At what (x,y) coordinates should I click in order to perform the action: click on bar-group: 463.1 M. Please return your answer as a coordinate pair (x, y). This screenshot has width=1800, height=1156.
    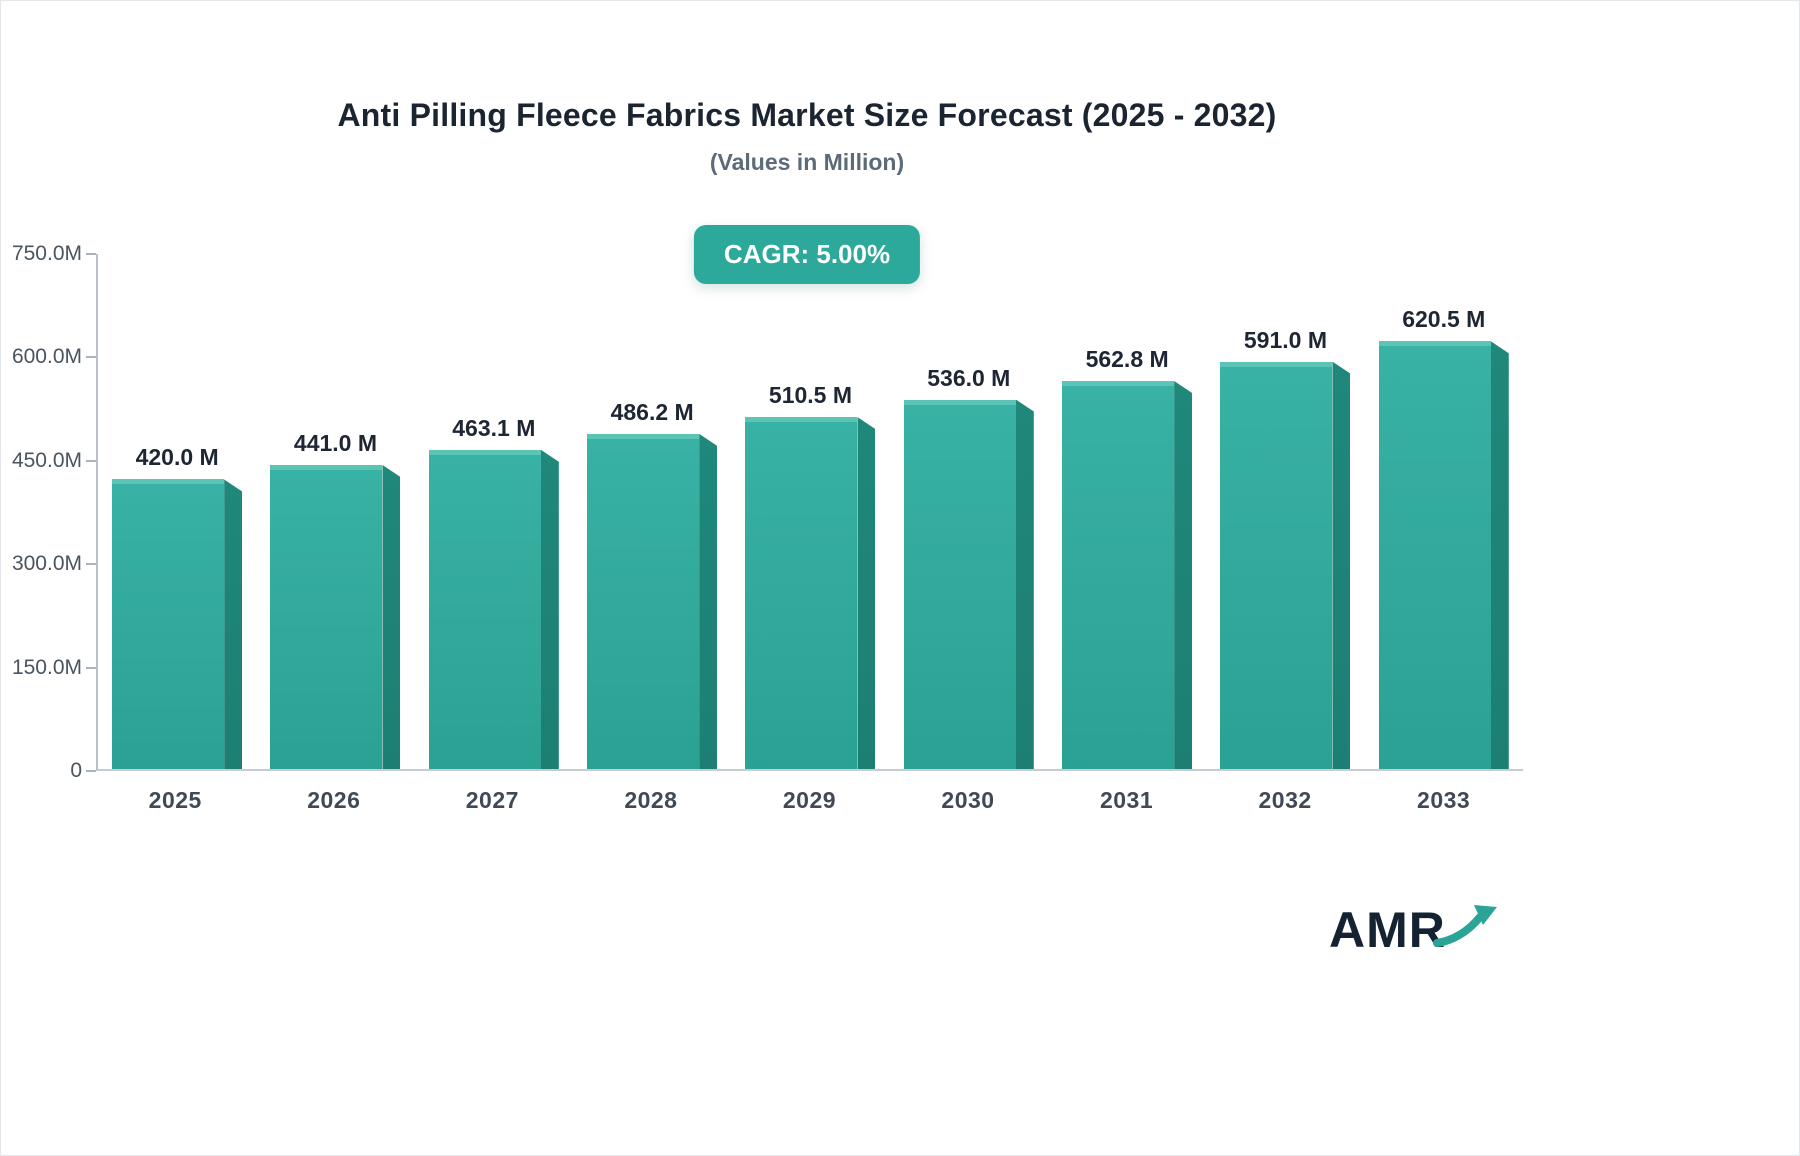
    Looking at the image, I should click on (494, 511).